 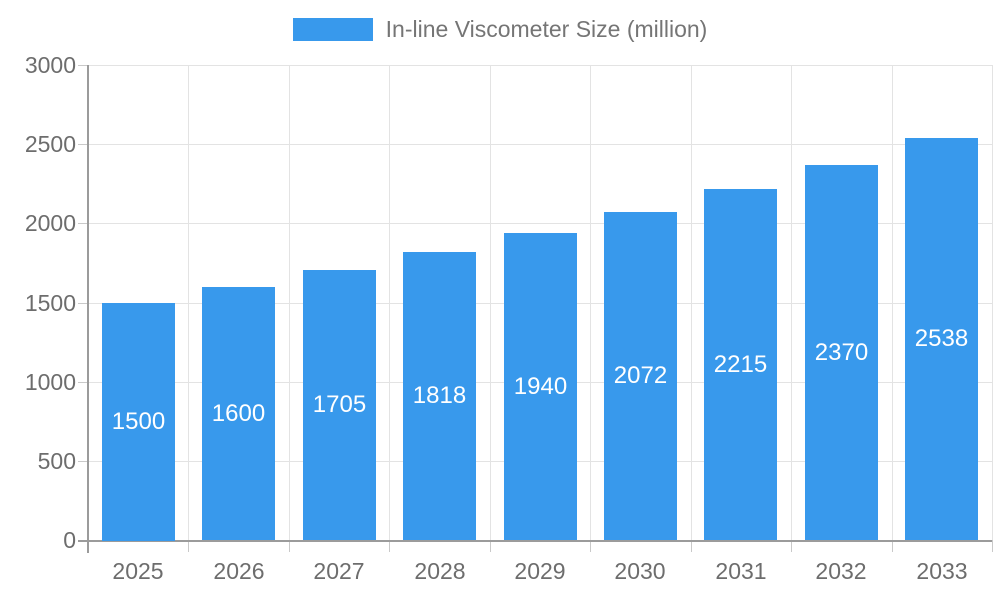 I want to click on xtick-label-2026: 2026, so click(x=239, y=571).